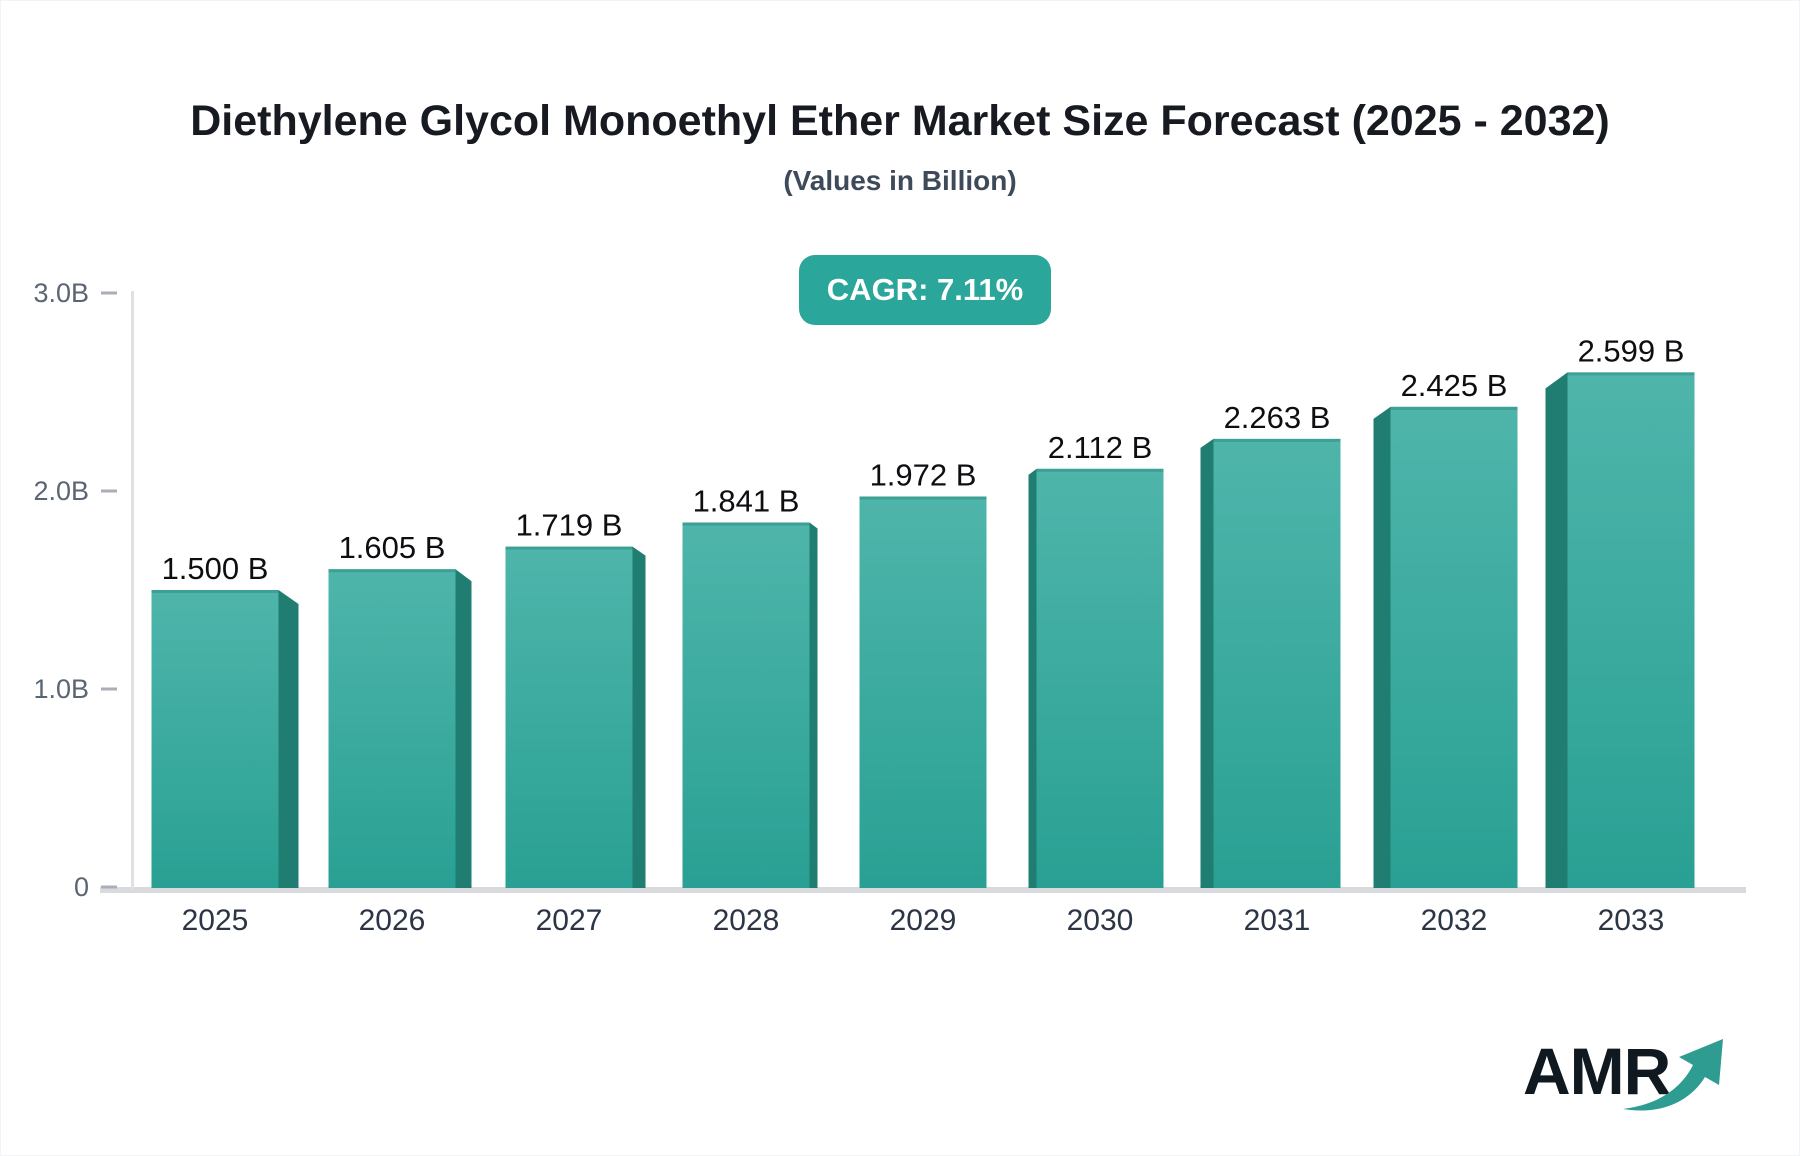 This screenshot has height=1156, width=1800. Describe the element at coordinates (81, 887) in the screenshot. I see `y-axis-tick-label: 0` at that location.